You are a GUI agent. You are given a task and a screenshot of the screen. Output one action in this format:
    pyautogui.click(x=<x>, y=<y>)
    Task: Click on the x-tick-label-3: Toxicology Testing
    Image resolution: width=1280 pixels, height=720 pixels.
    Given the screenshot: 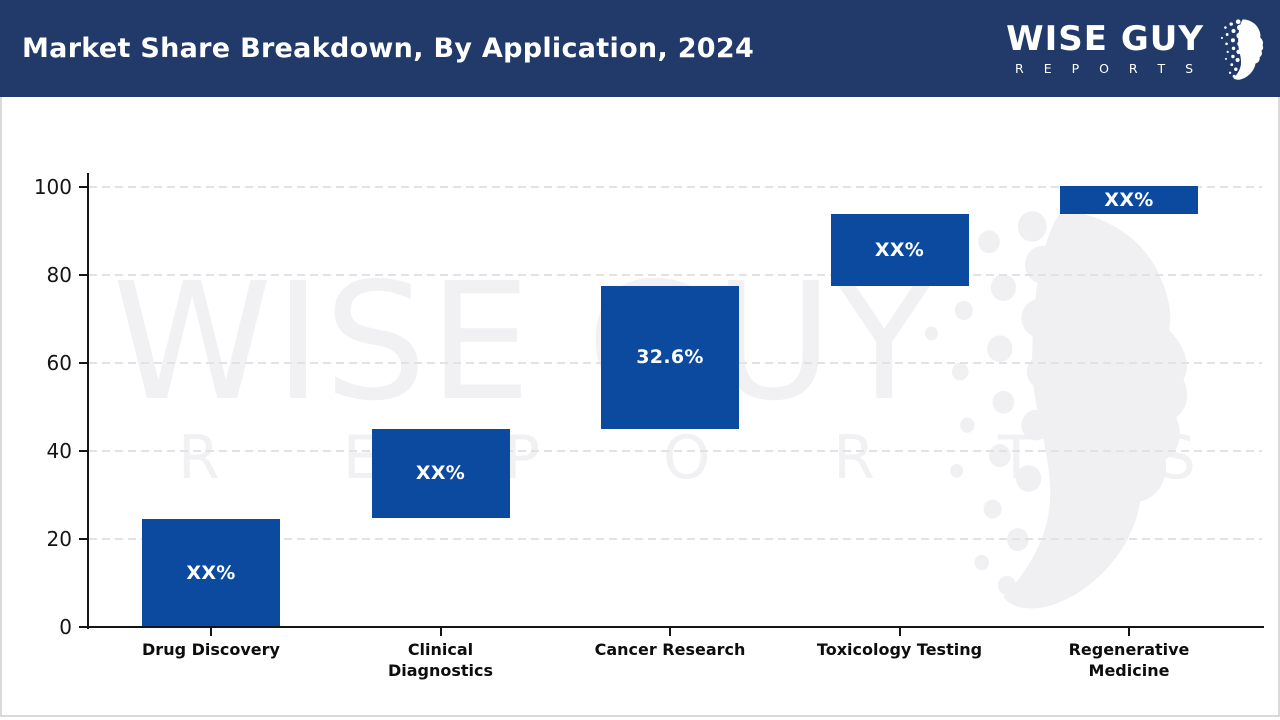 What is the action you would take?
    pyautogui.click(x=900, y=649)
    